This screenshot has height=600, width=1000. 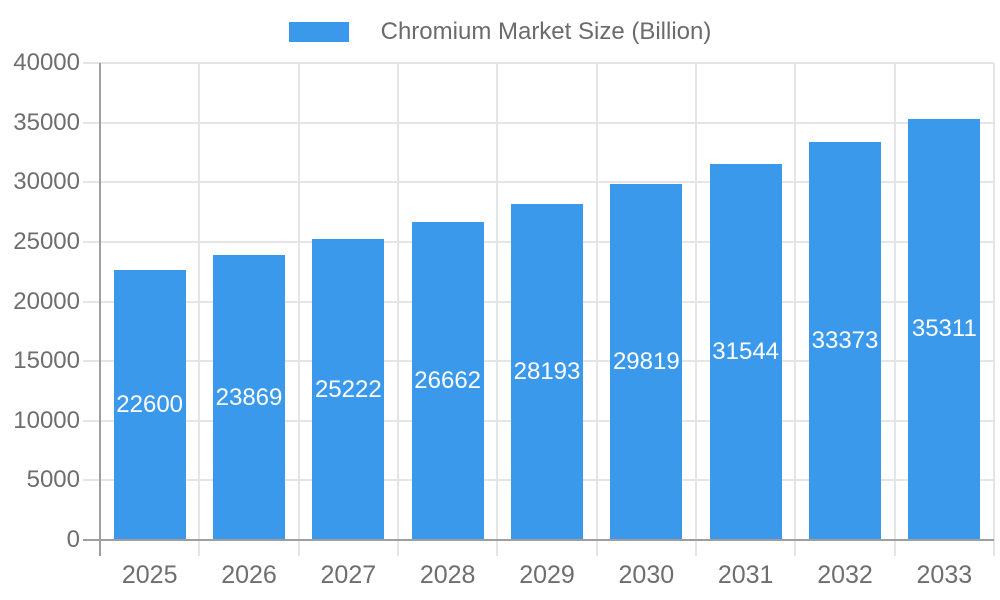 I want to click on x-axis-tick-label: 2031, so click(x=745, y=575).